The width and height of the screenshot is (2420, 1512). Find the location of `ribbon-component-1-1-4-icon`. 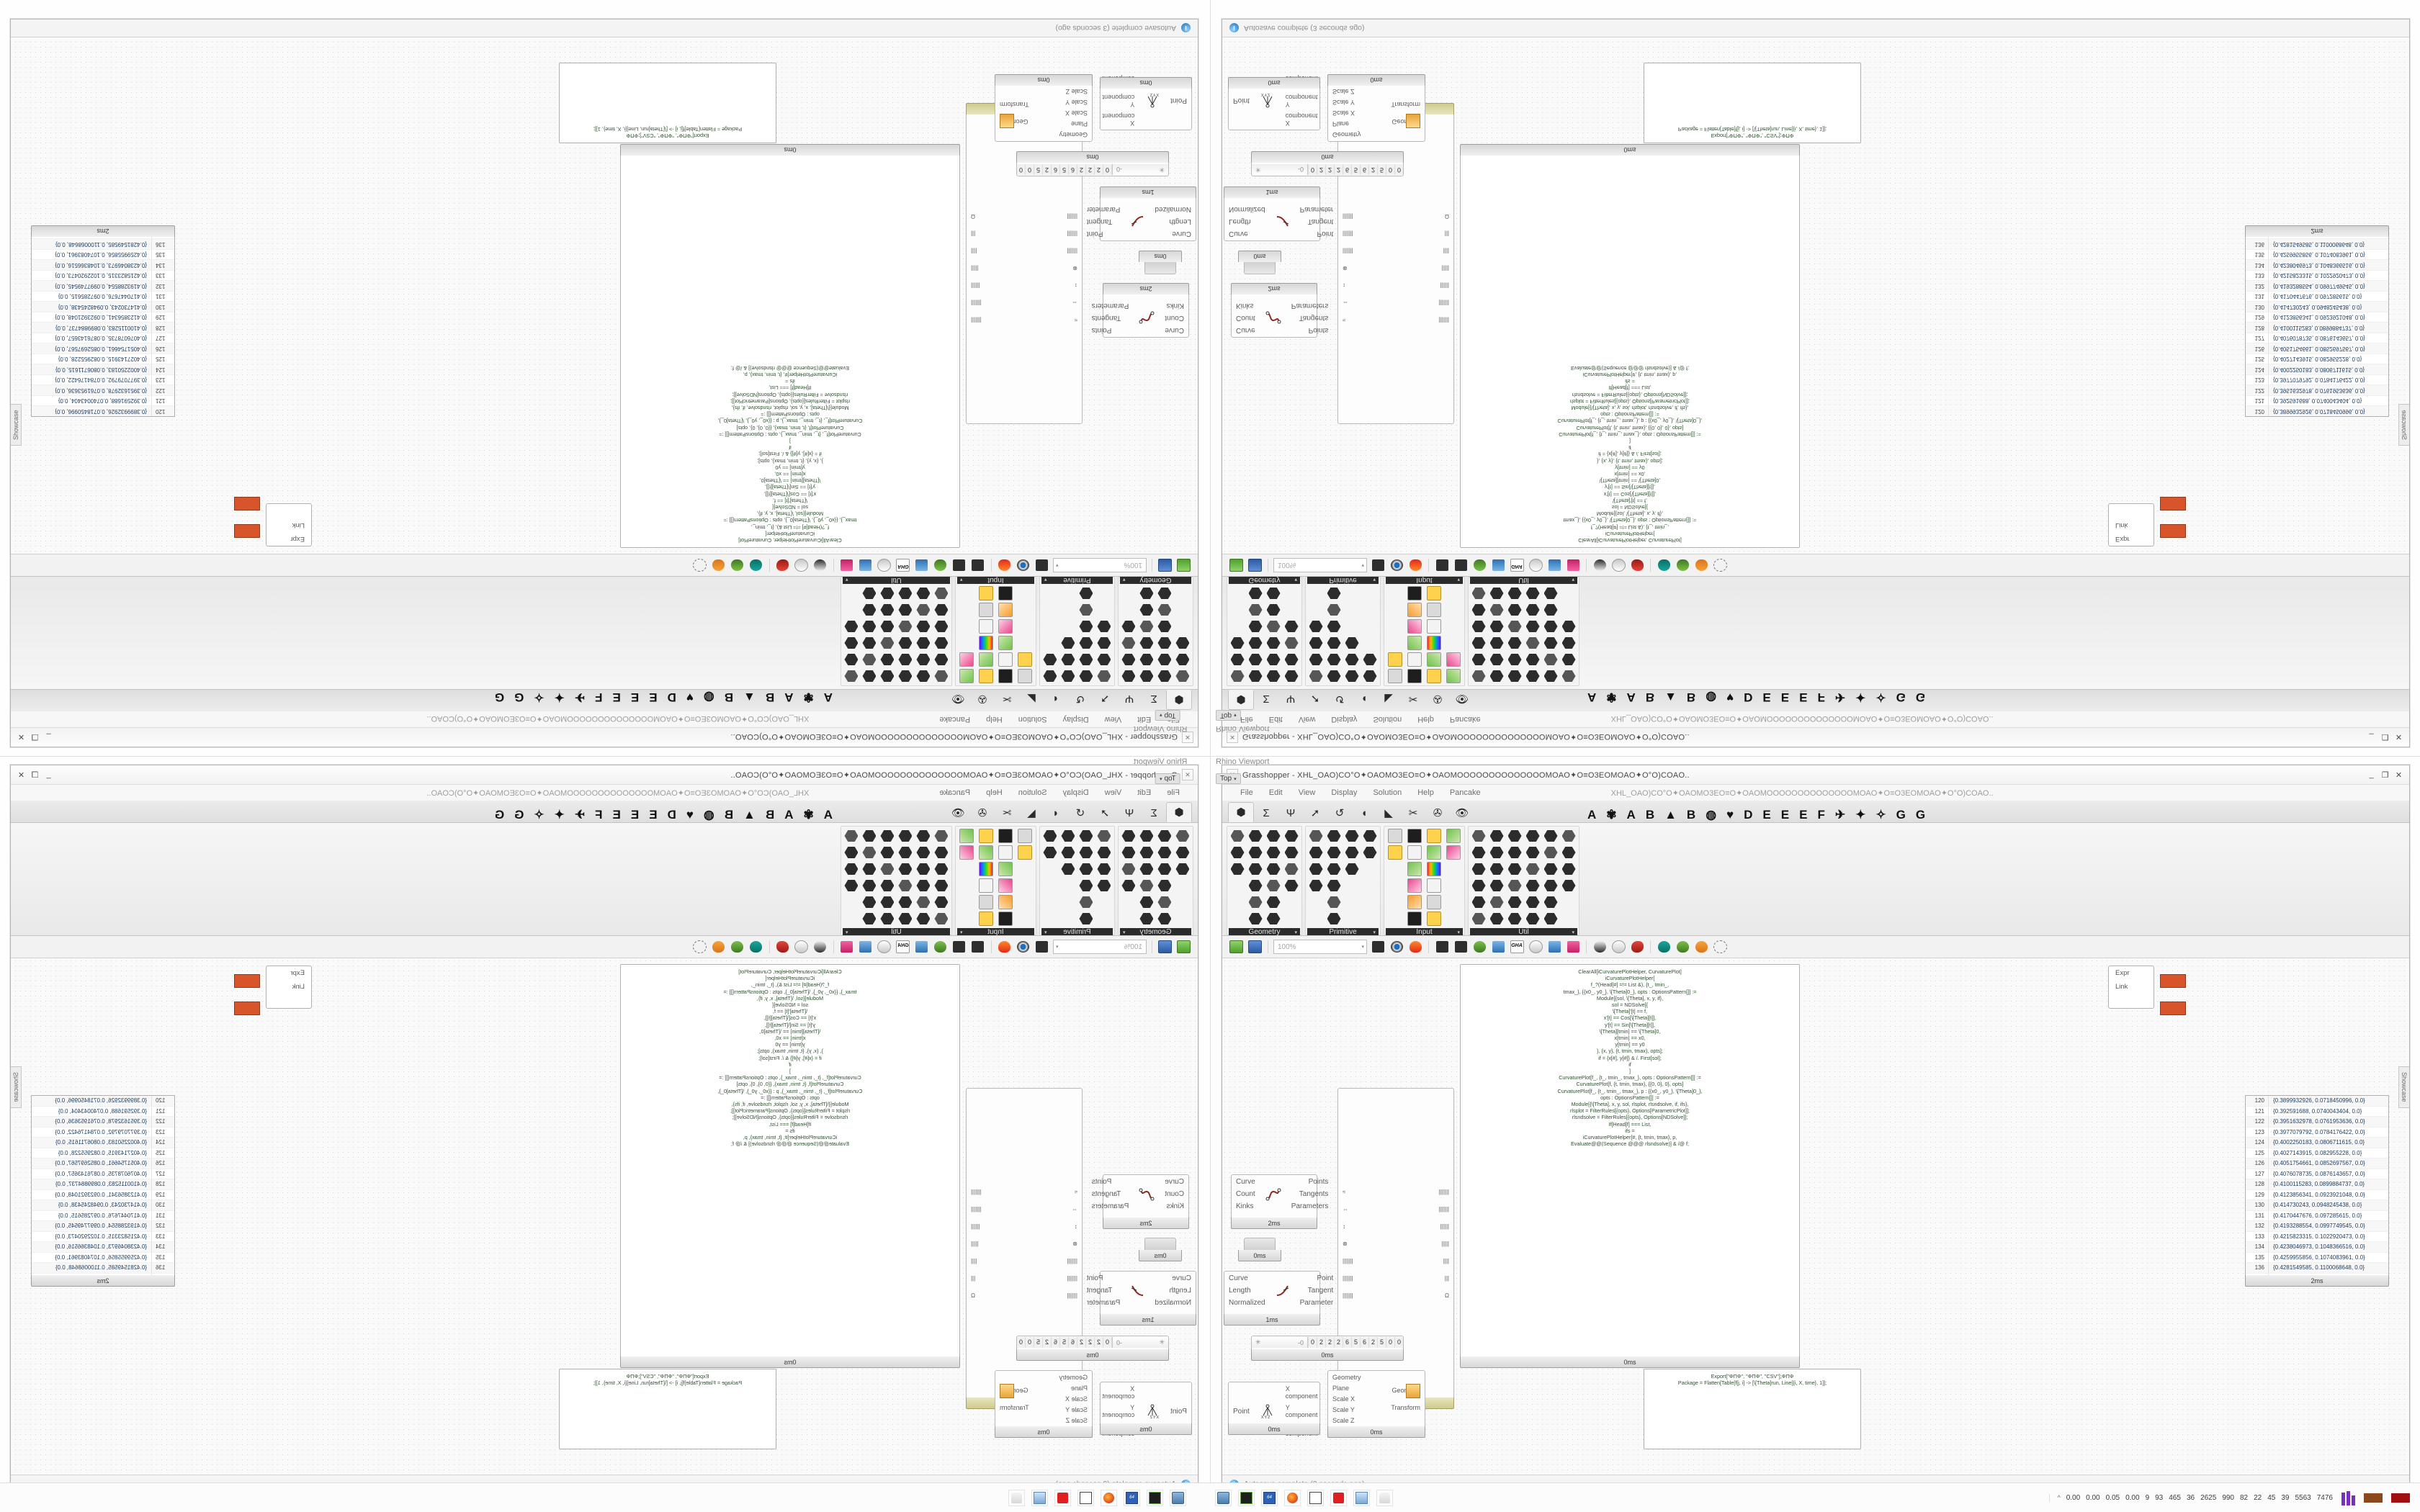

ribbon-component-1-1-4-icon is located at coordinates (1086, 610).